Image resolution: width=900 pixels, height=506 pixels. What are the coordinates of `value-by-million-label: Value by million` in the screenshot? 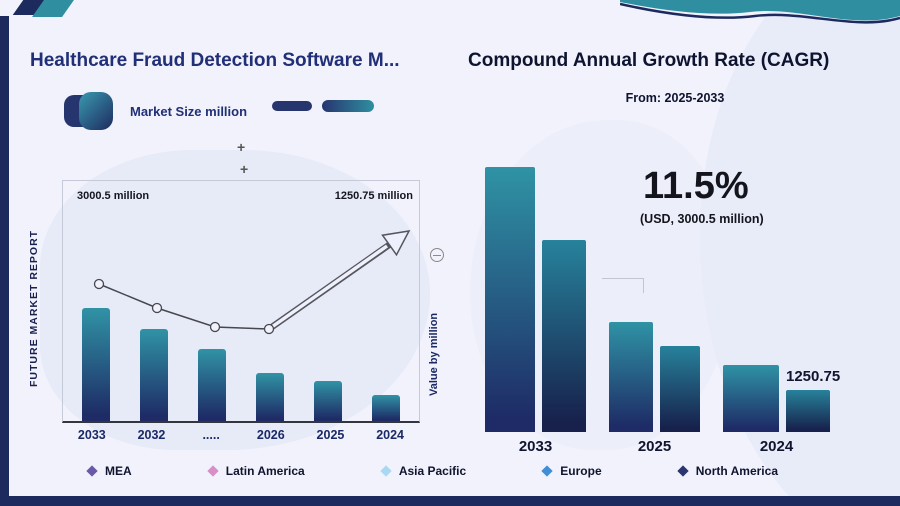 It's located at (434, 354).